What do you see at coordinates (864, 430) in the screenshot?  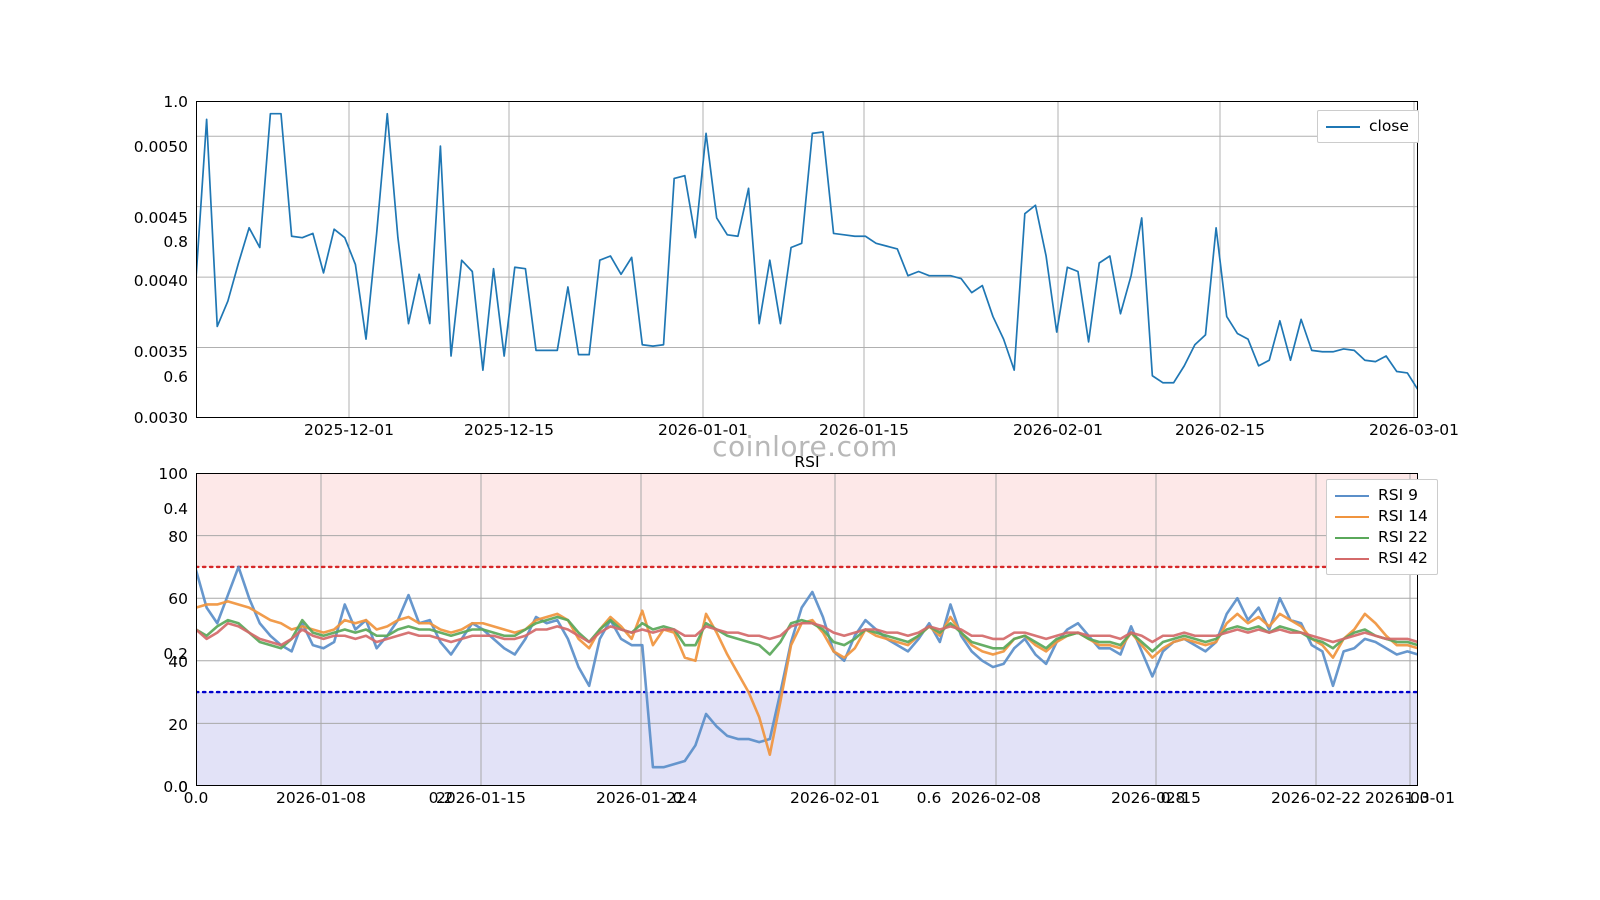 I see `price-xtick-3: 2026-01-15` at bounding box center [864, 430].